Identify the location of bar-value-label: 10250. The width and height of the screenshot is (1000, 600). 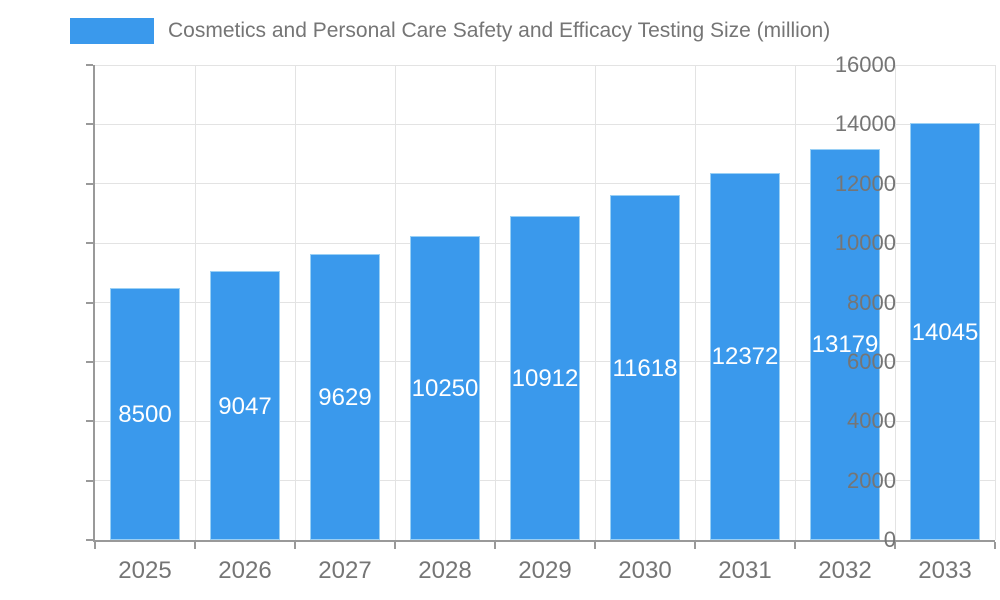
(445, 388).